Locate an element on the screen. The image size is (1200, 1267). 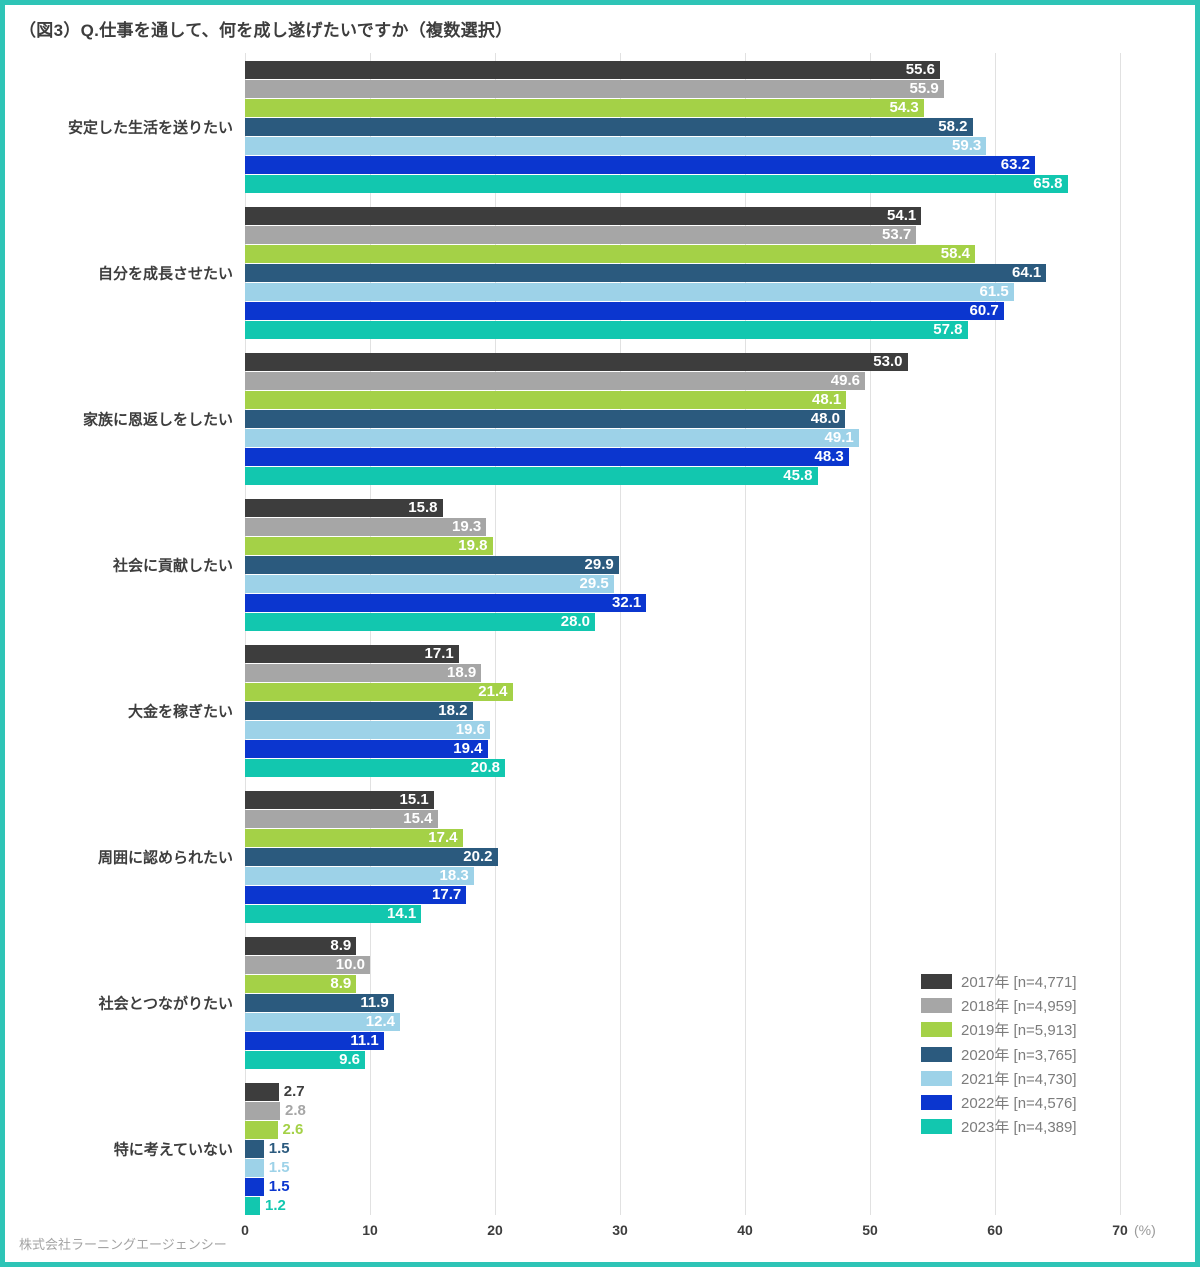
bar: 55.6 is located at coordinates (592, 69).